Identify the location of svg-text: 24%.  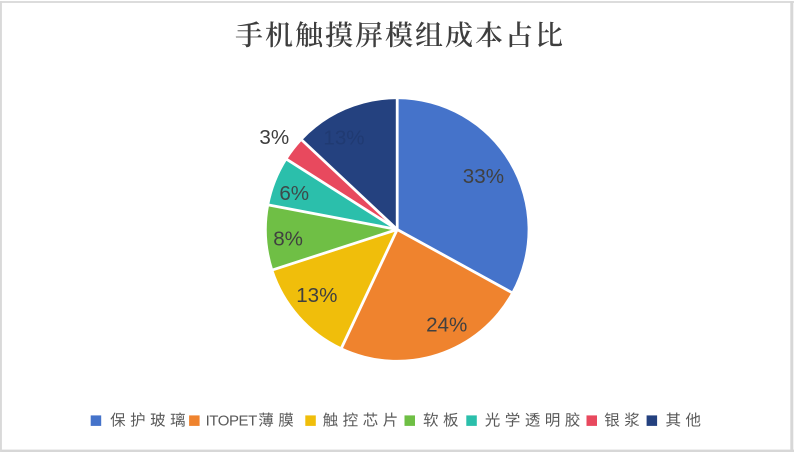
(446, 324).